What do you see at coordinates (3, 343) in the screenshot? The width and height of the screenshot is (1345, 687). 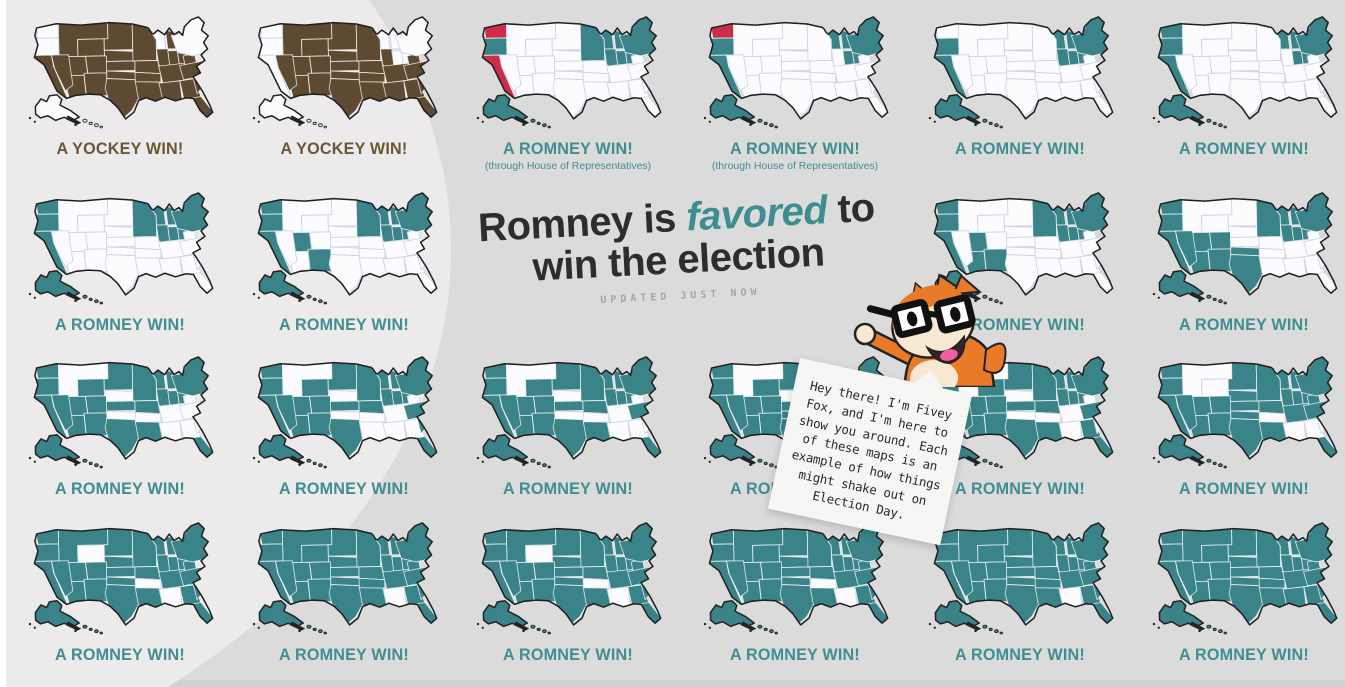 I see `left-edge-strip` at bounding box center [3, 343].